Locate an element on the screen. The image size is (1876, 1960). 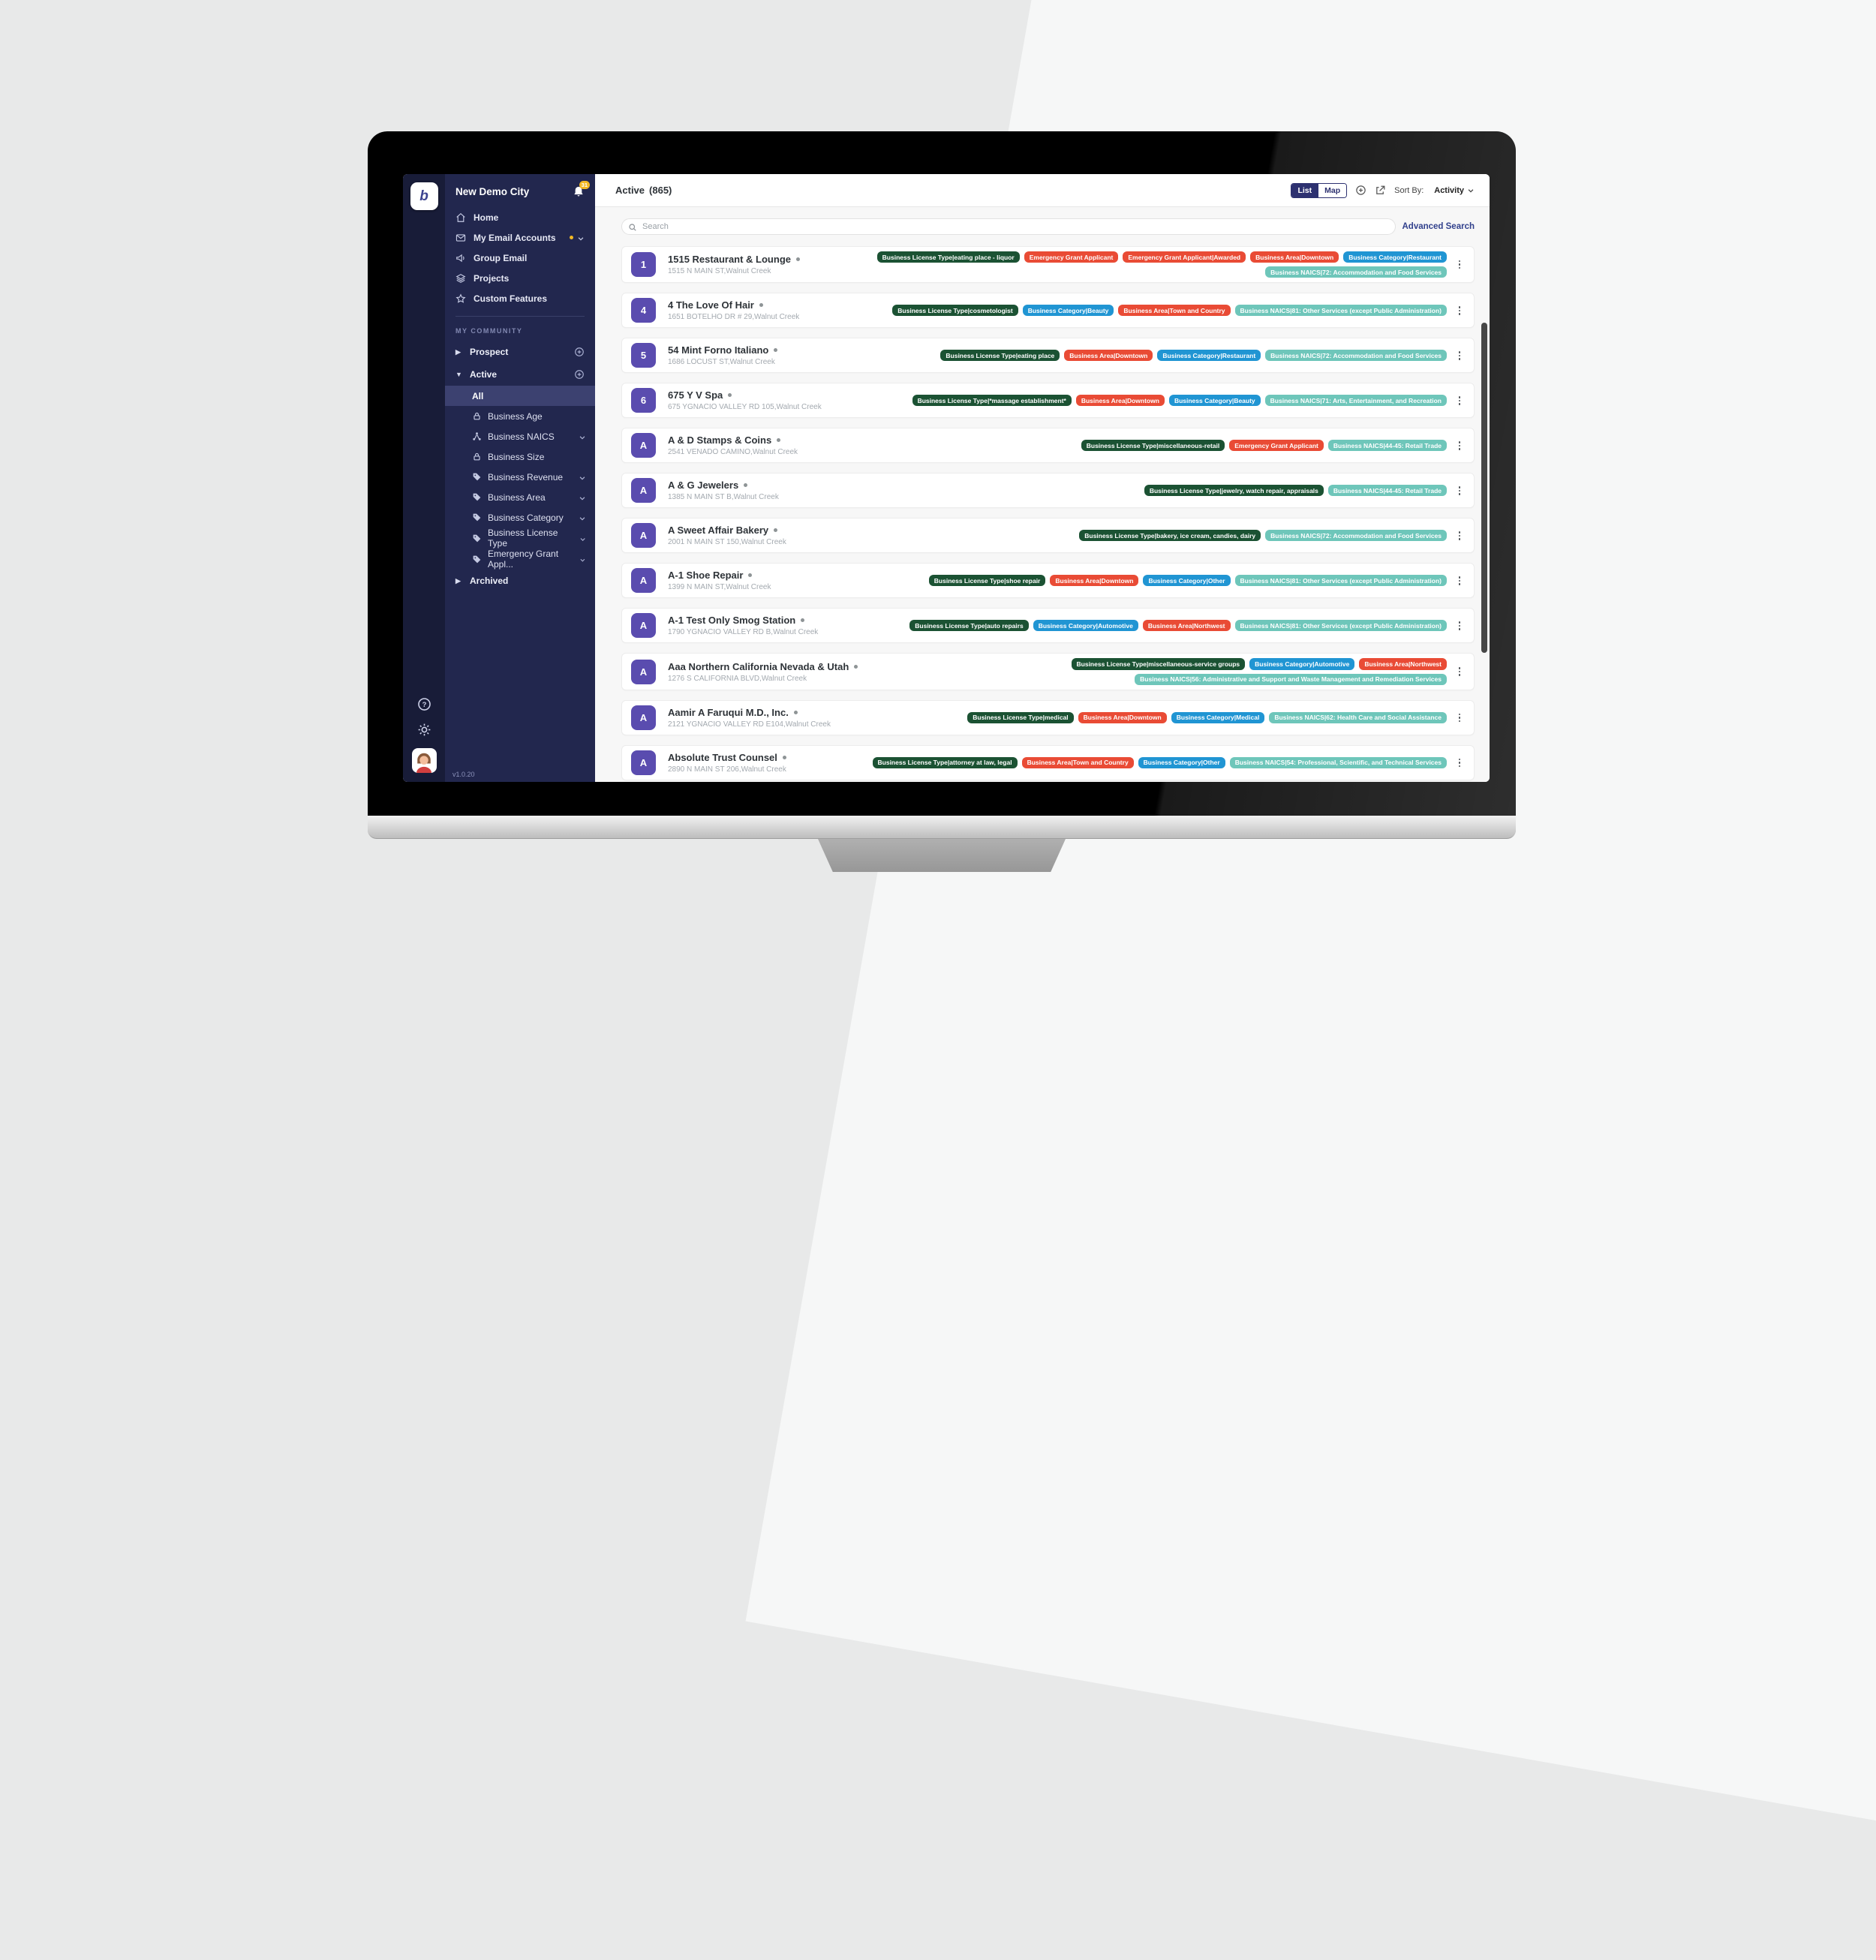
left-rail: b ? is located at coordinates (424, 478).